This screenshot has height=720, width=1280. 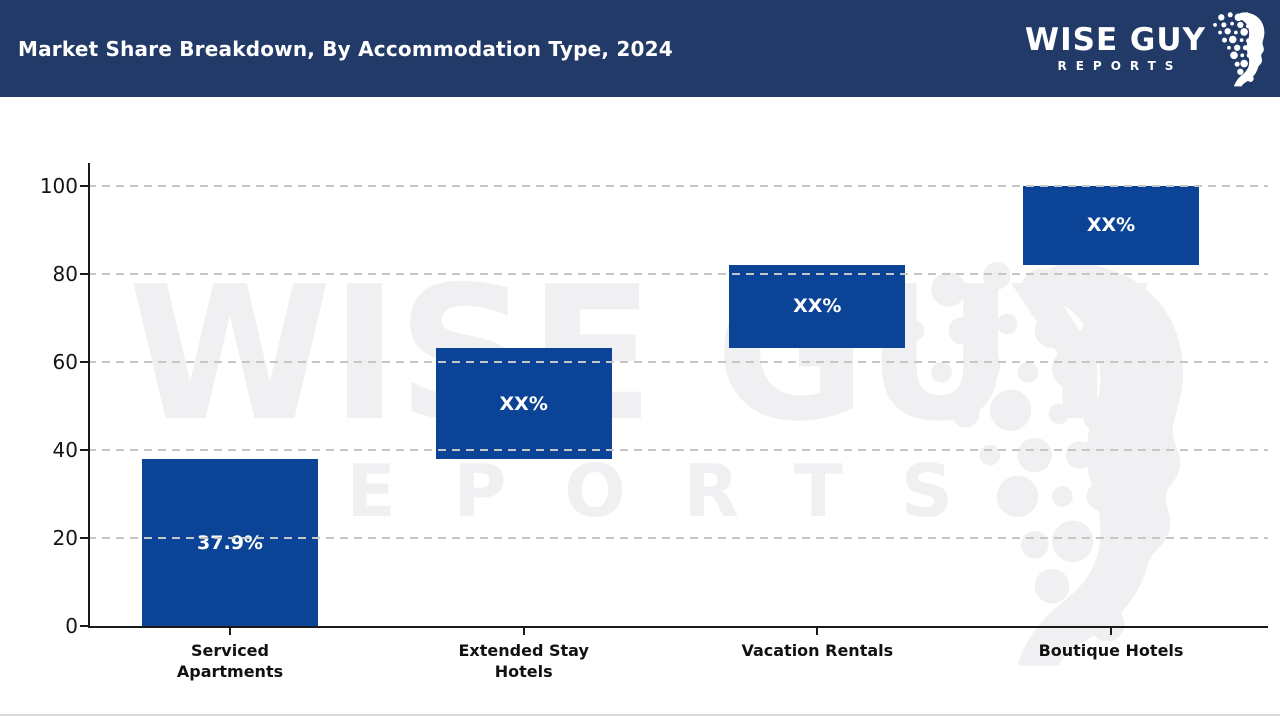 What do you see at coordinates (1234, 49) in the screenshot?
I see `wiseguy-face-icon` at bounding box center [1234, 49].